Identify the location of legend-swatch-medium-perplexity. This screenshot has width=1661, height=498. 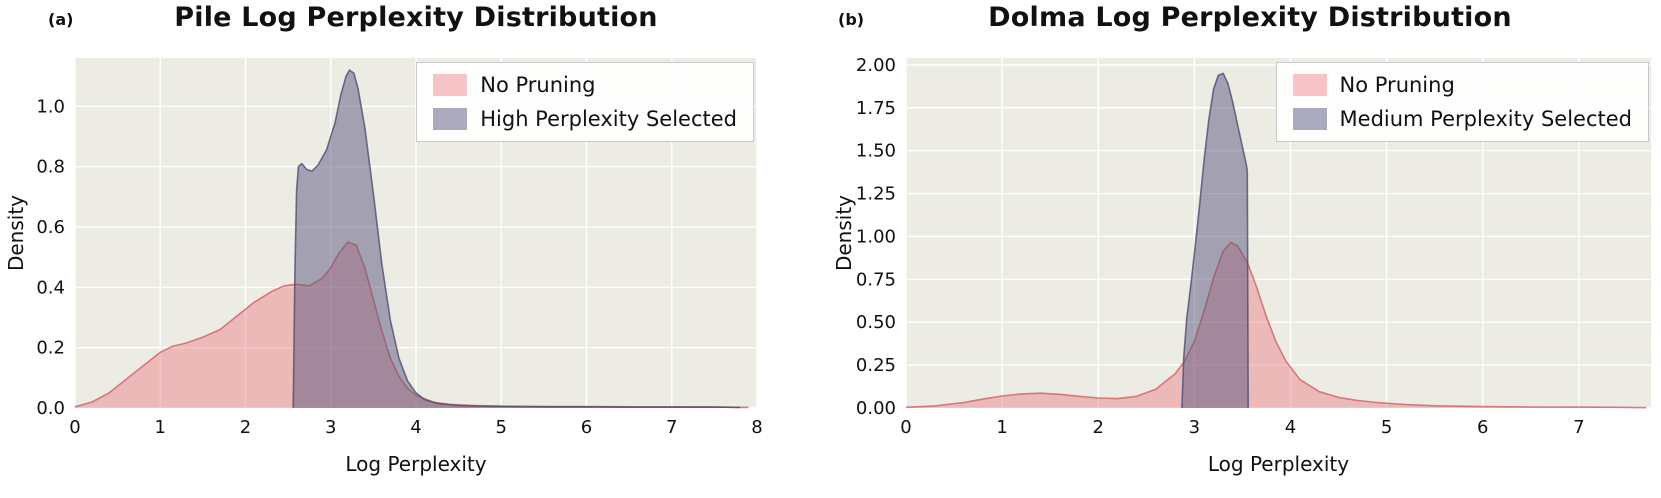
(1309, 119).